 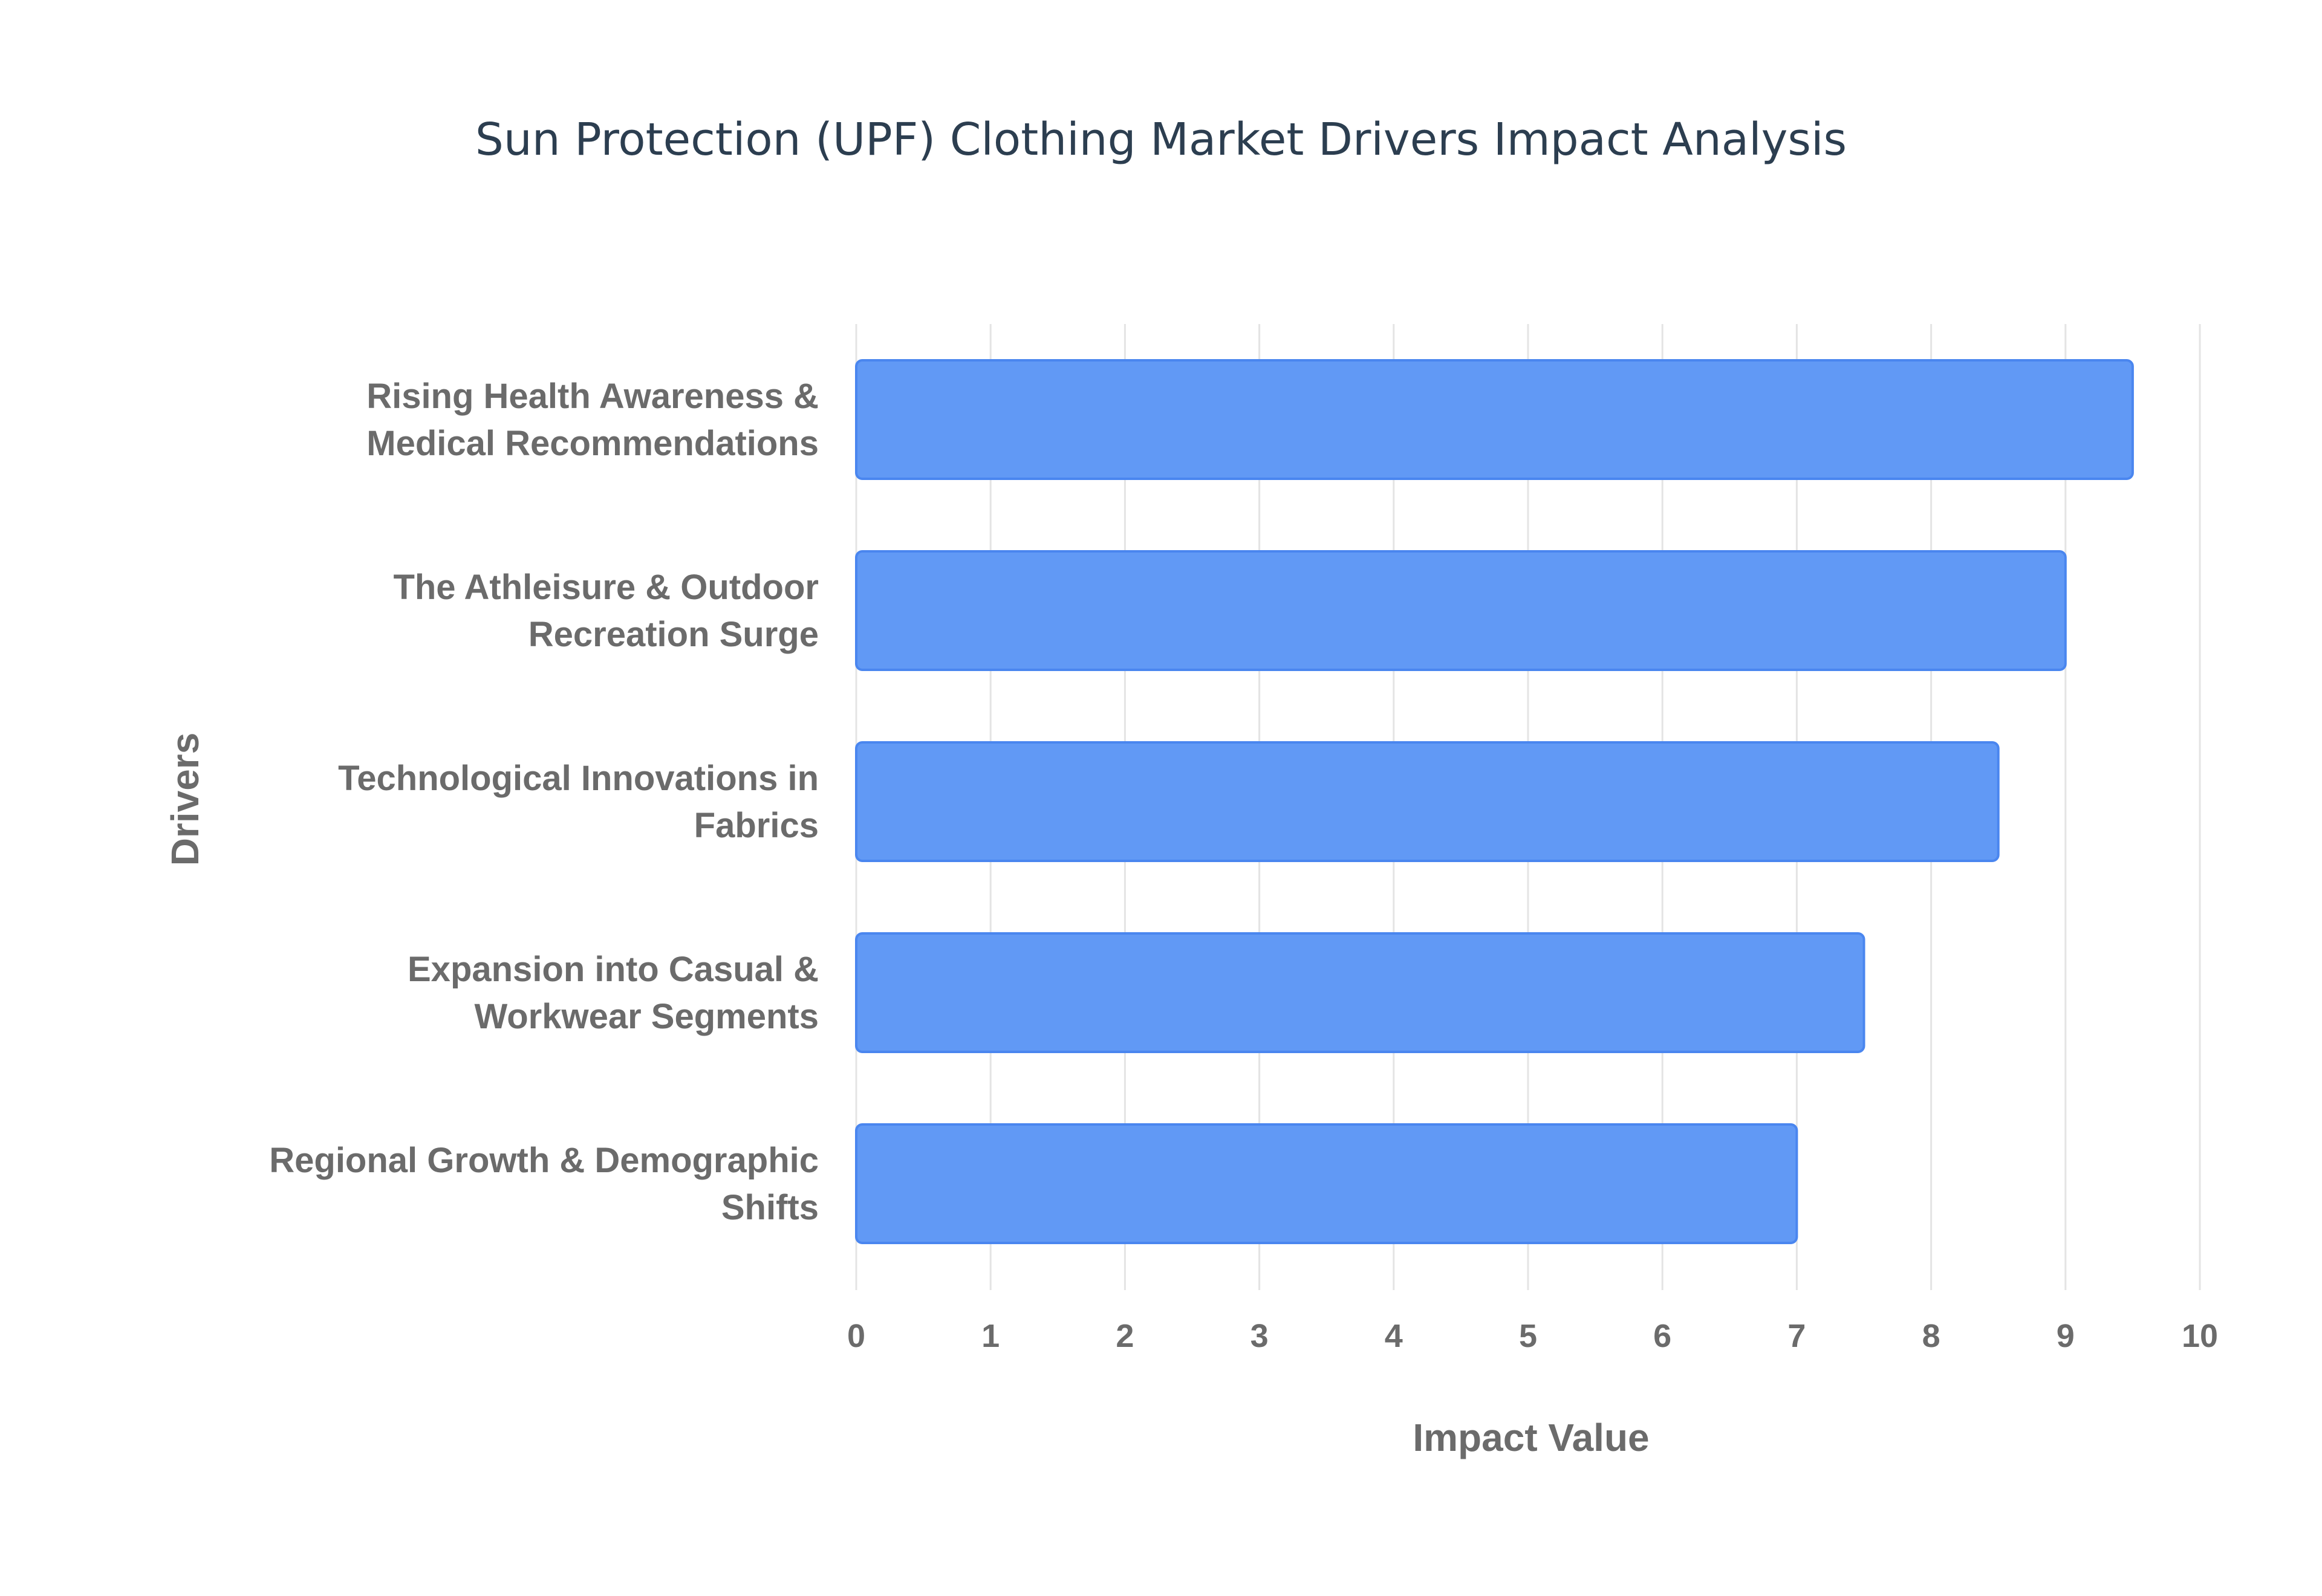 I want to click on x-tick-label: 10, so click(x=2200, y=1336).